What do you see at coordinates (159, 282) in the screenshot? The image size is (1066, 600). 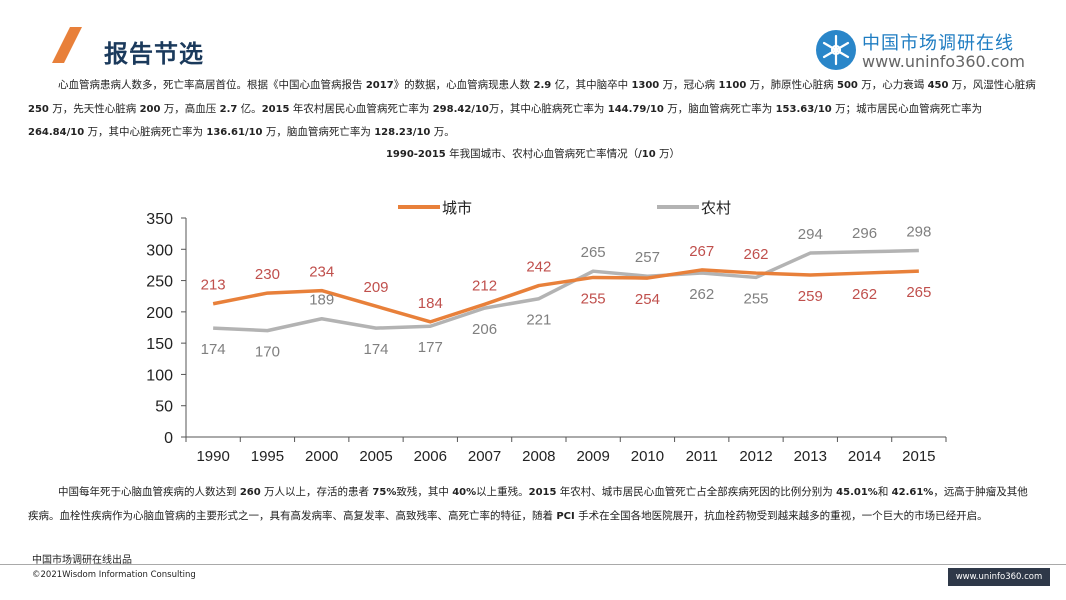 I see `y-tick-label: 250` at bounding box center [159, 282].